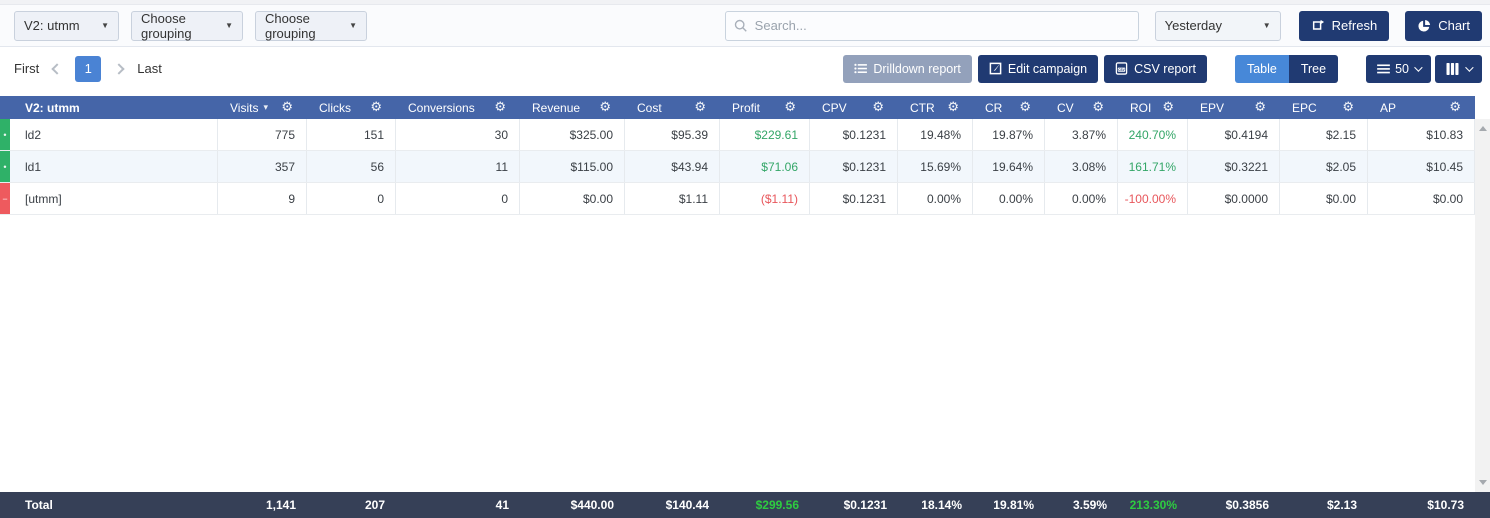 This screenshot has width=1490, height=518. Describe the element at coordinates (1344, 25) in the screenshot. I see `refresh-button: Refresh` at that location.